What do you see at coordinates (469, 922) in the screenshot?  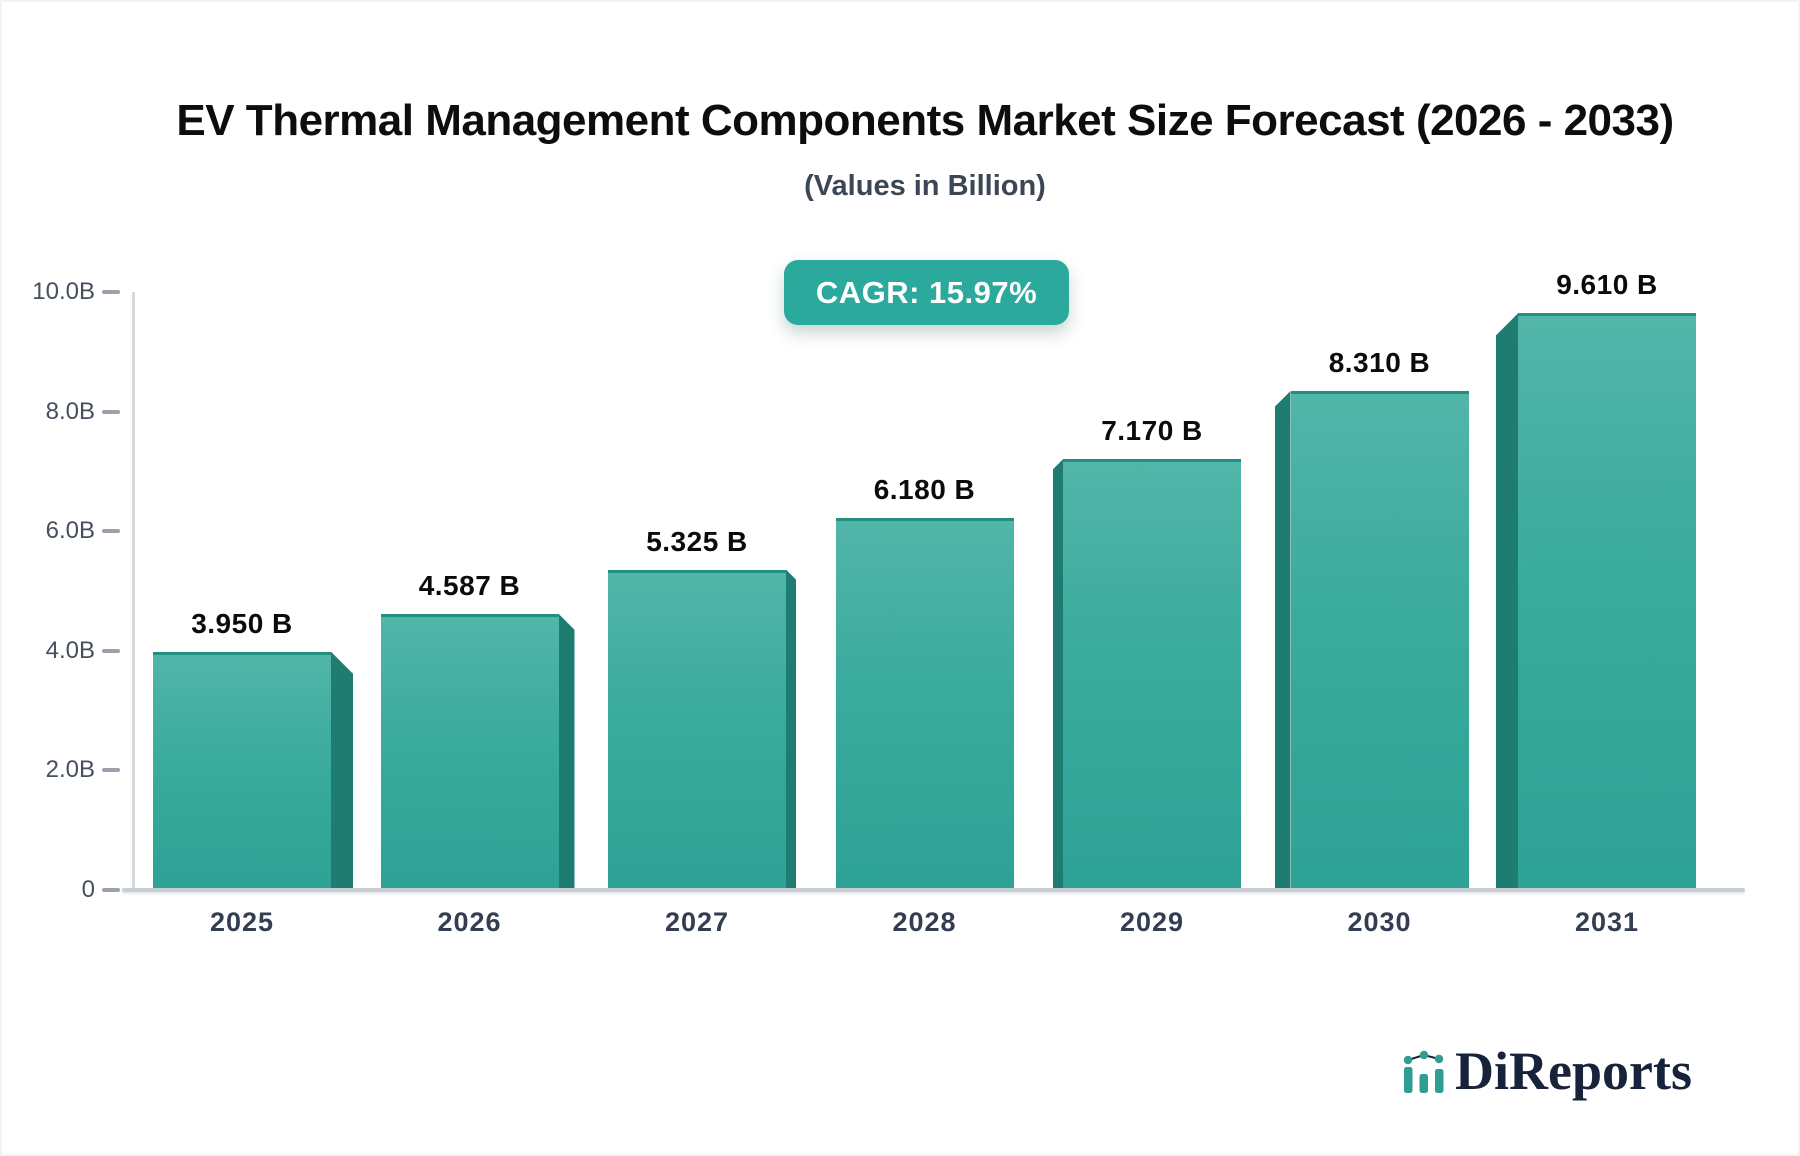 I see `x-axis-label: 2026` at bounding box center [469, 922].